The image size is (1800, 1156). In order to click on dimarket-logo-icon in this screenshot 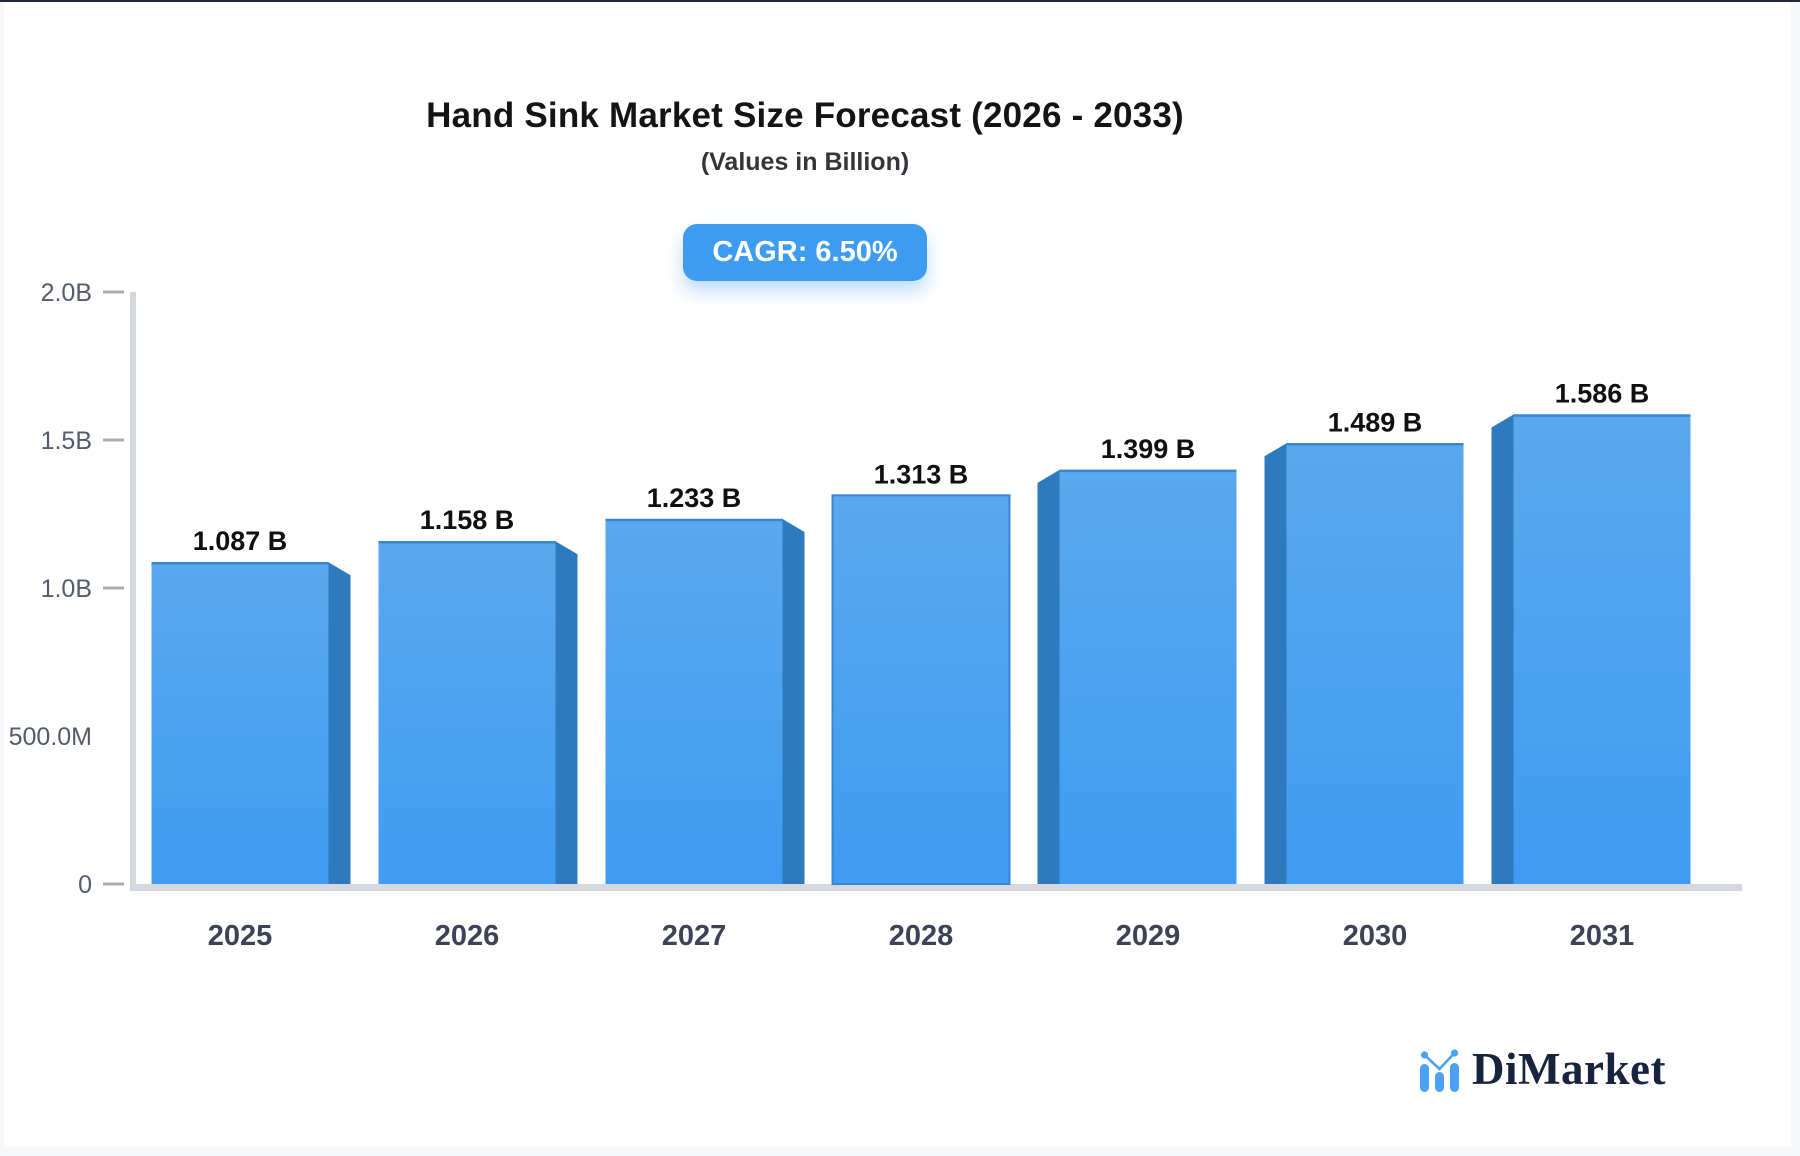, I will do `click(1439, 1070)`.